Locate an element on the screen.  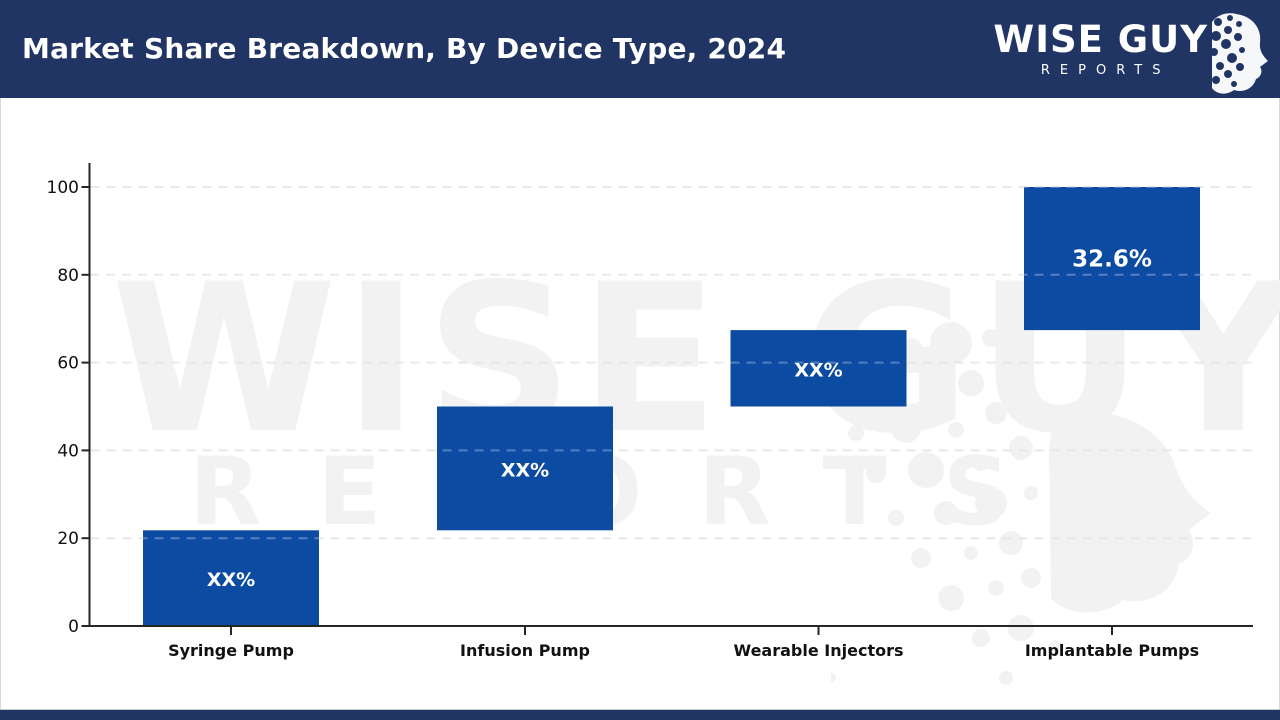
x-category-label: Wearable Injectors is located at coordinates (819, 650).